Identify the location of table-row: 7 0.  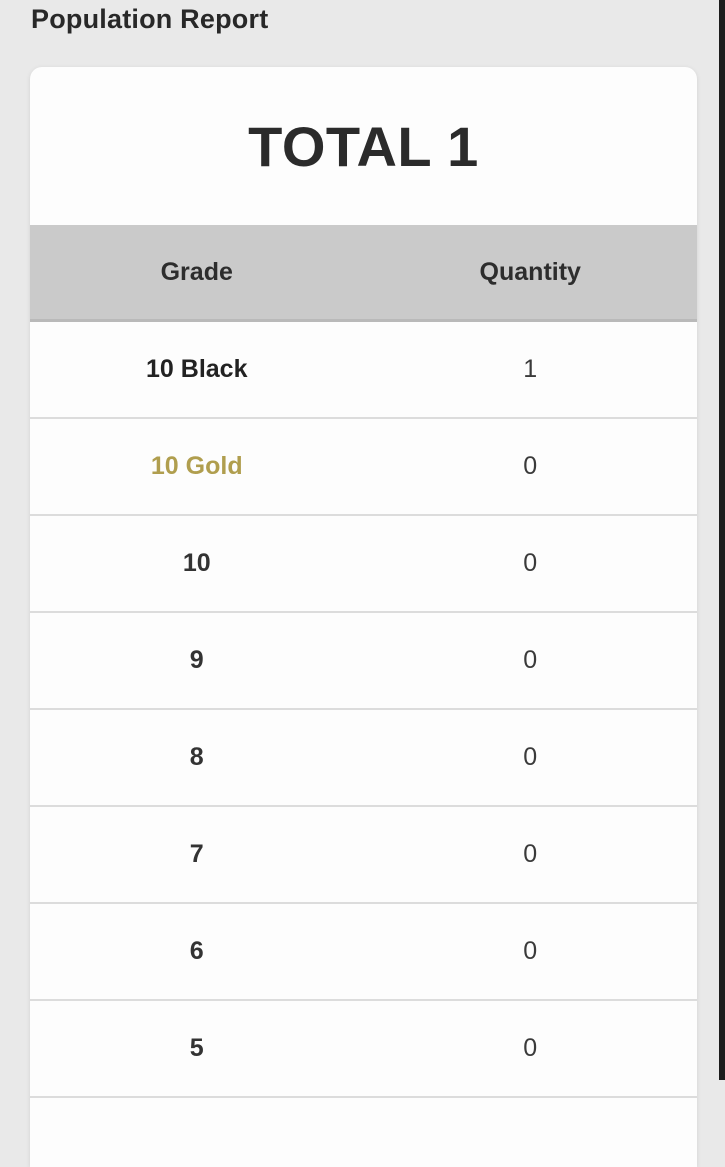
(363, 855).